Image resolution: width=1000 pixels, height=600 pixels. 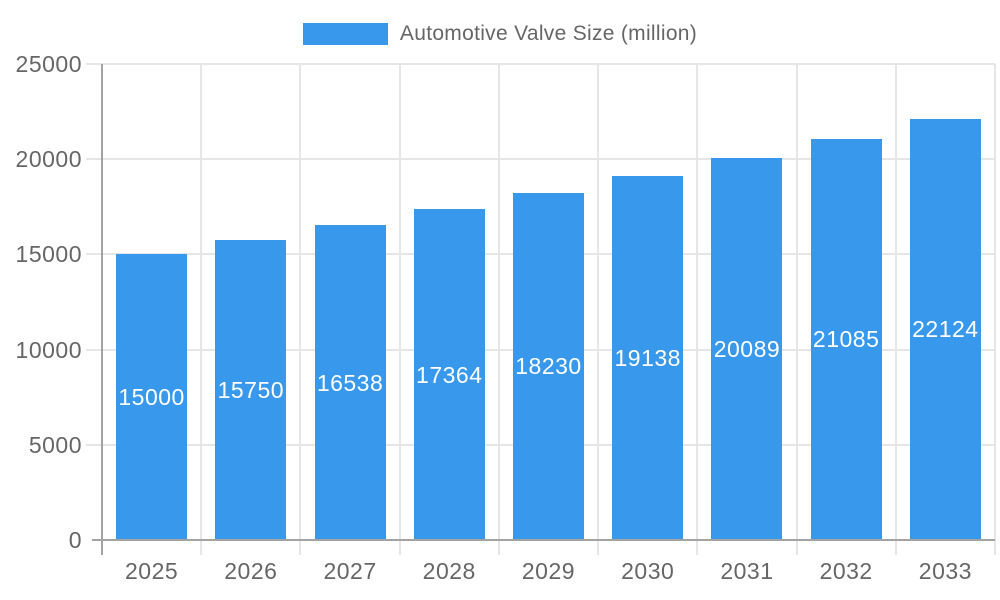 I want to click on x-tick-label-2026: 2026, so click(x=251, y=571).